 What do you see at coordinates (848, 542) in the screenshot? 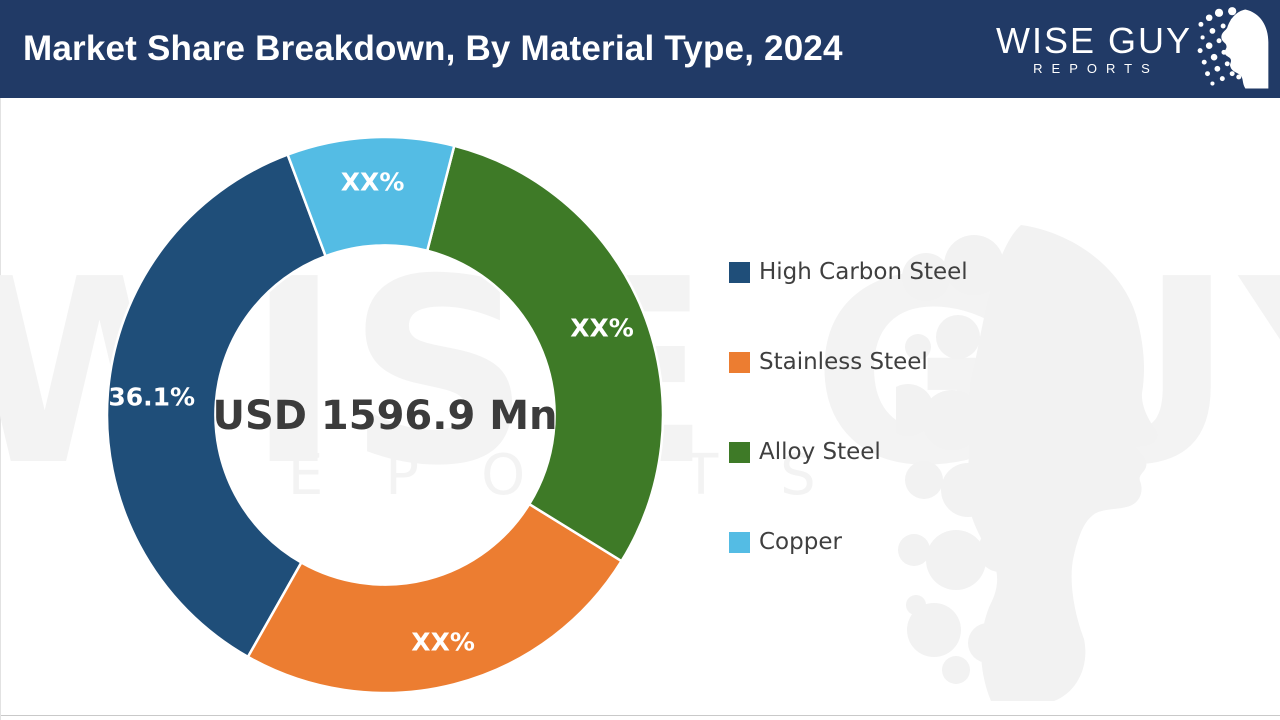
I see `legend-item-copper: Copper` at bounding box center [848, 542].